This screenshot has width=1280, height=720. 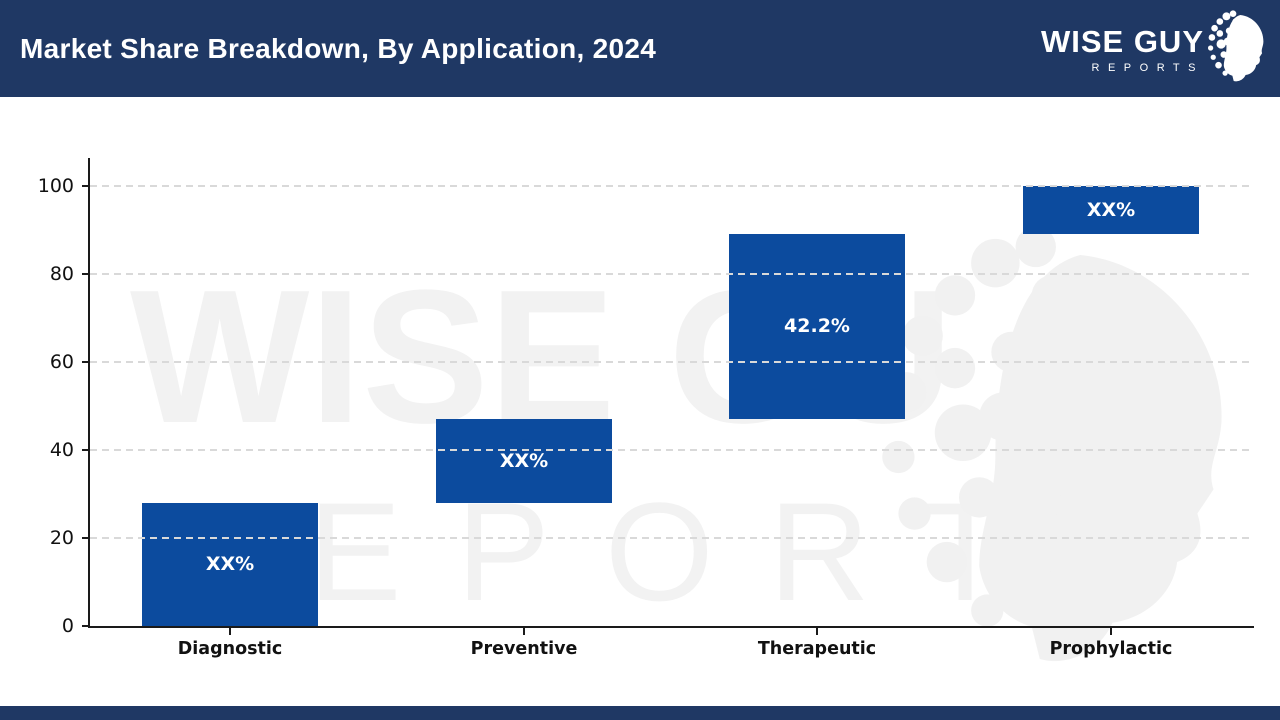 I want to click on brand-name: WISE GUY, so click(x=1122, y=41).